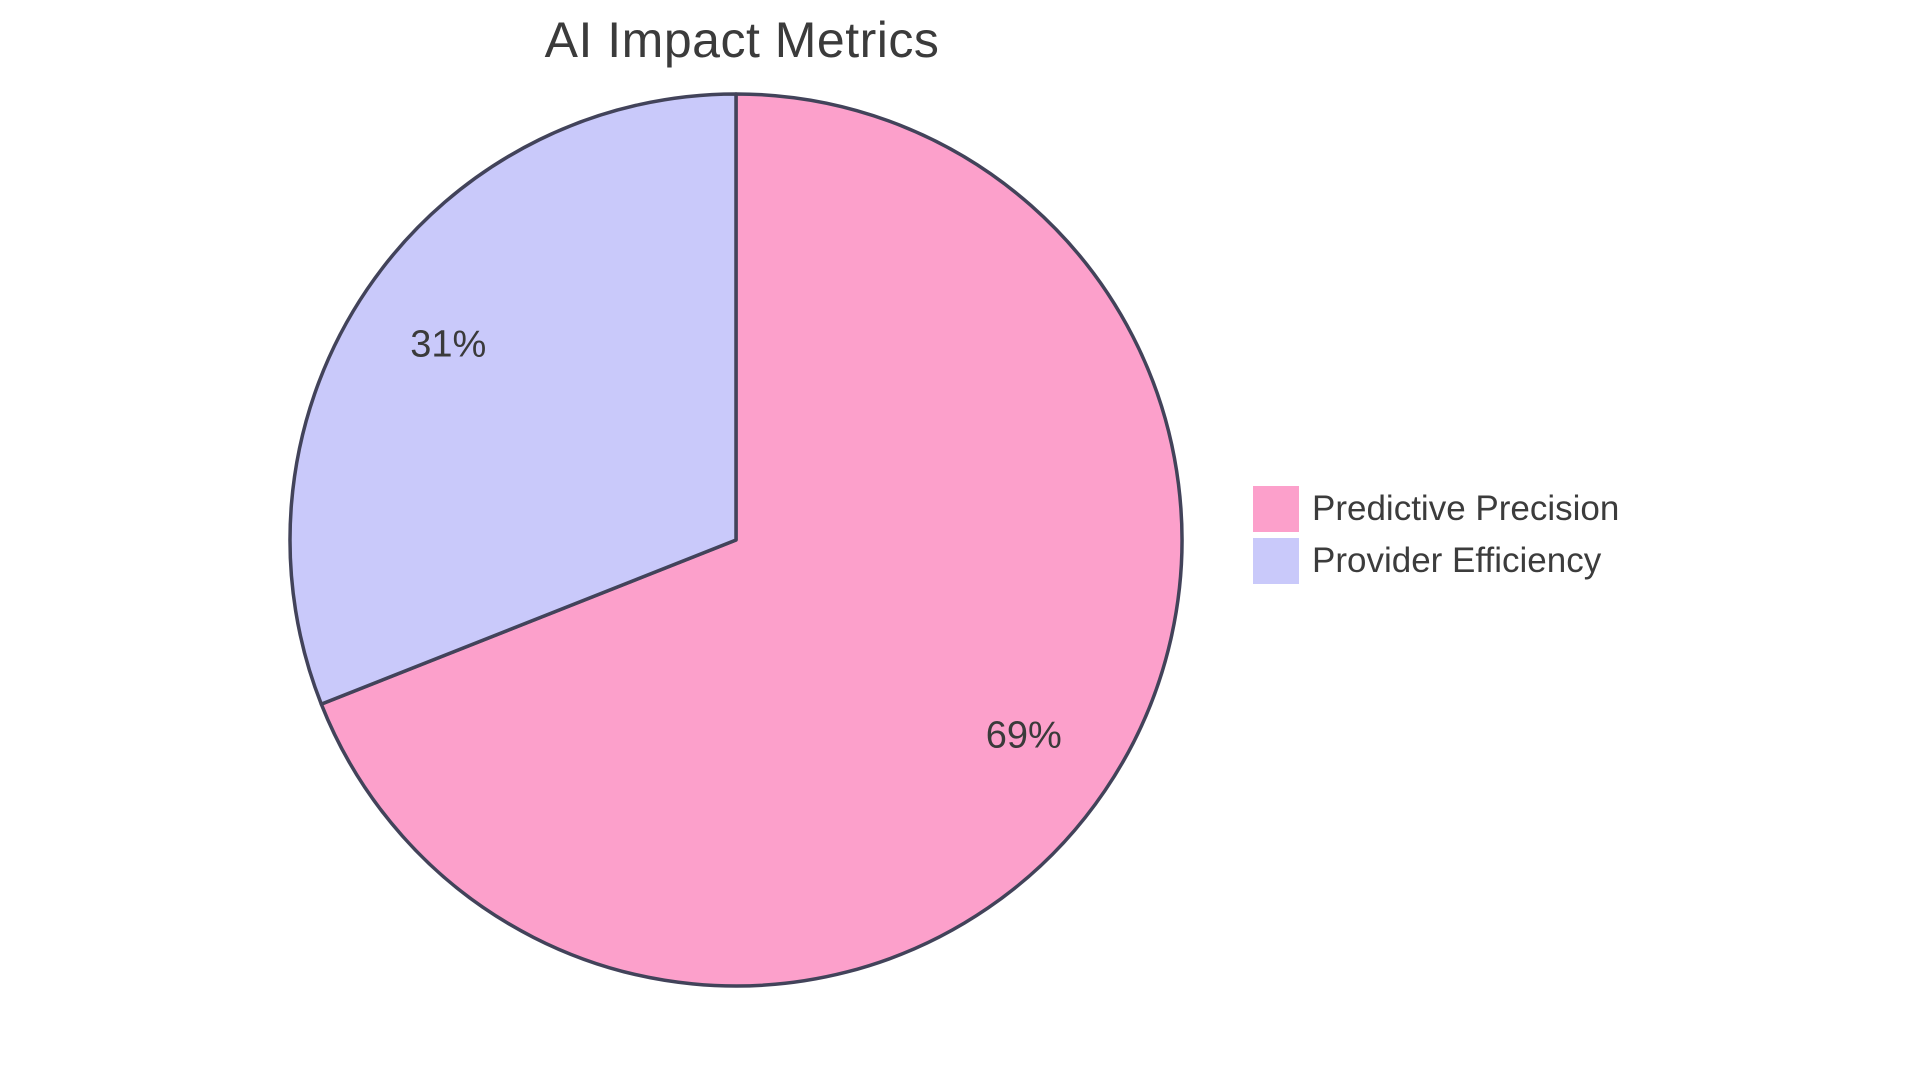  What do you see at coordinates (1024, 736) in the screenshot?
I see `percent-label: 69%` at bounding box center [1024, 736].